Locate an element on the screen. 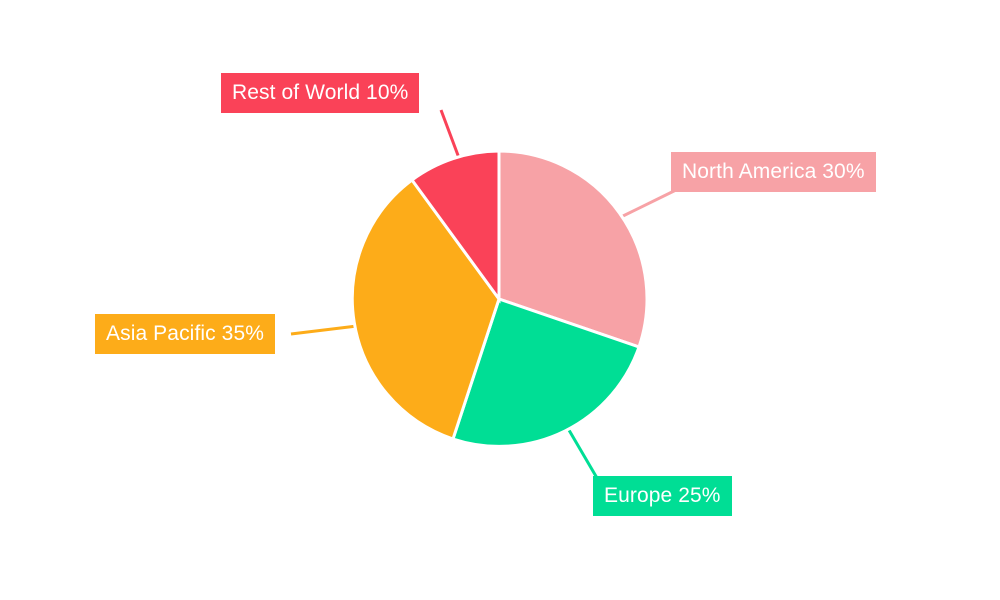 The image size is (1000, 600). leader-line-europe is located at coordinates (581, 451).